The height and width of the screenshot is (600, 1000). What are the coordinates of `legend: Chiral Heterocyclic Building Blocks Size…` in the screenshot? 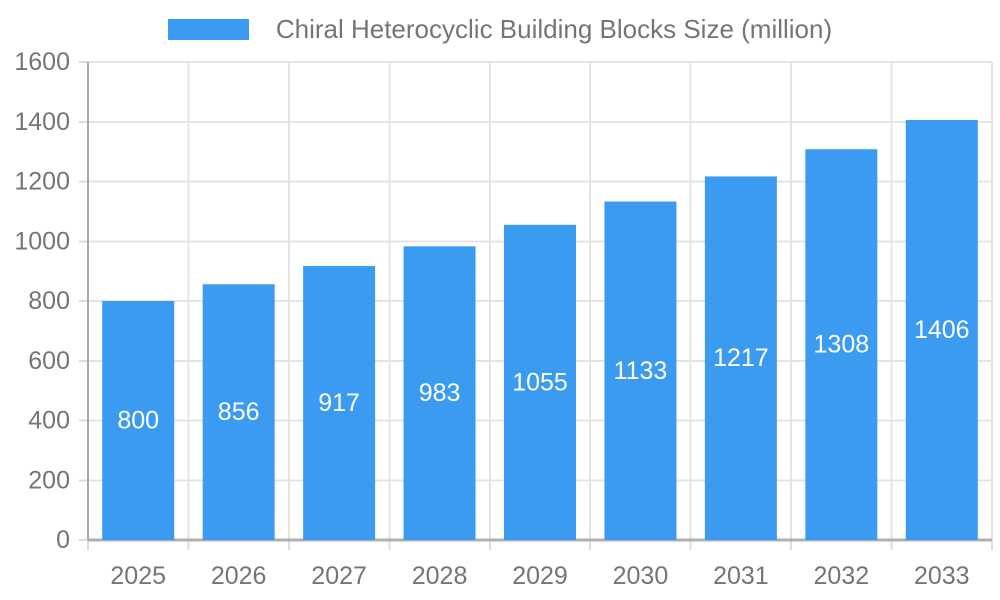 It's located at (500, 29).